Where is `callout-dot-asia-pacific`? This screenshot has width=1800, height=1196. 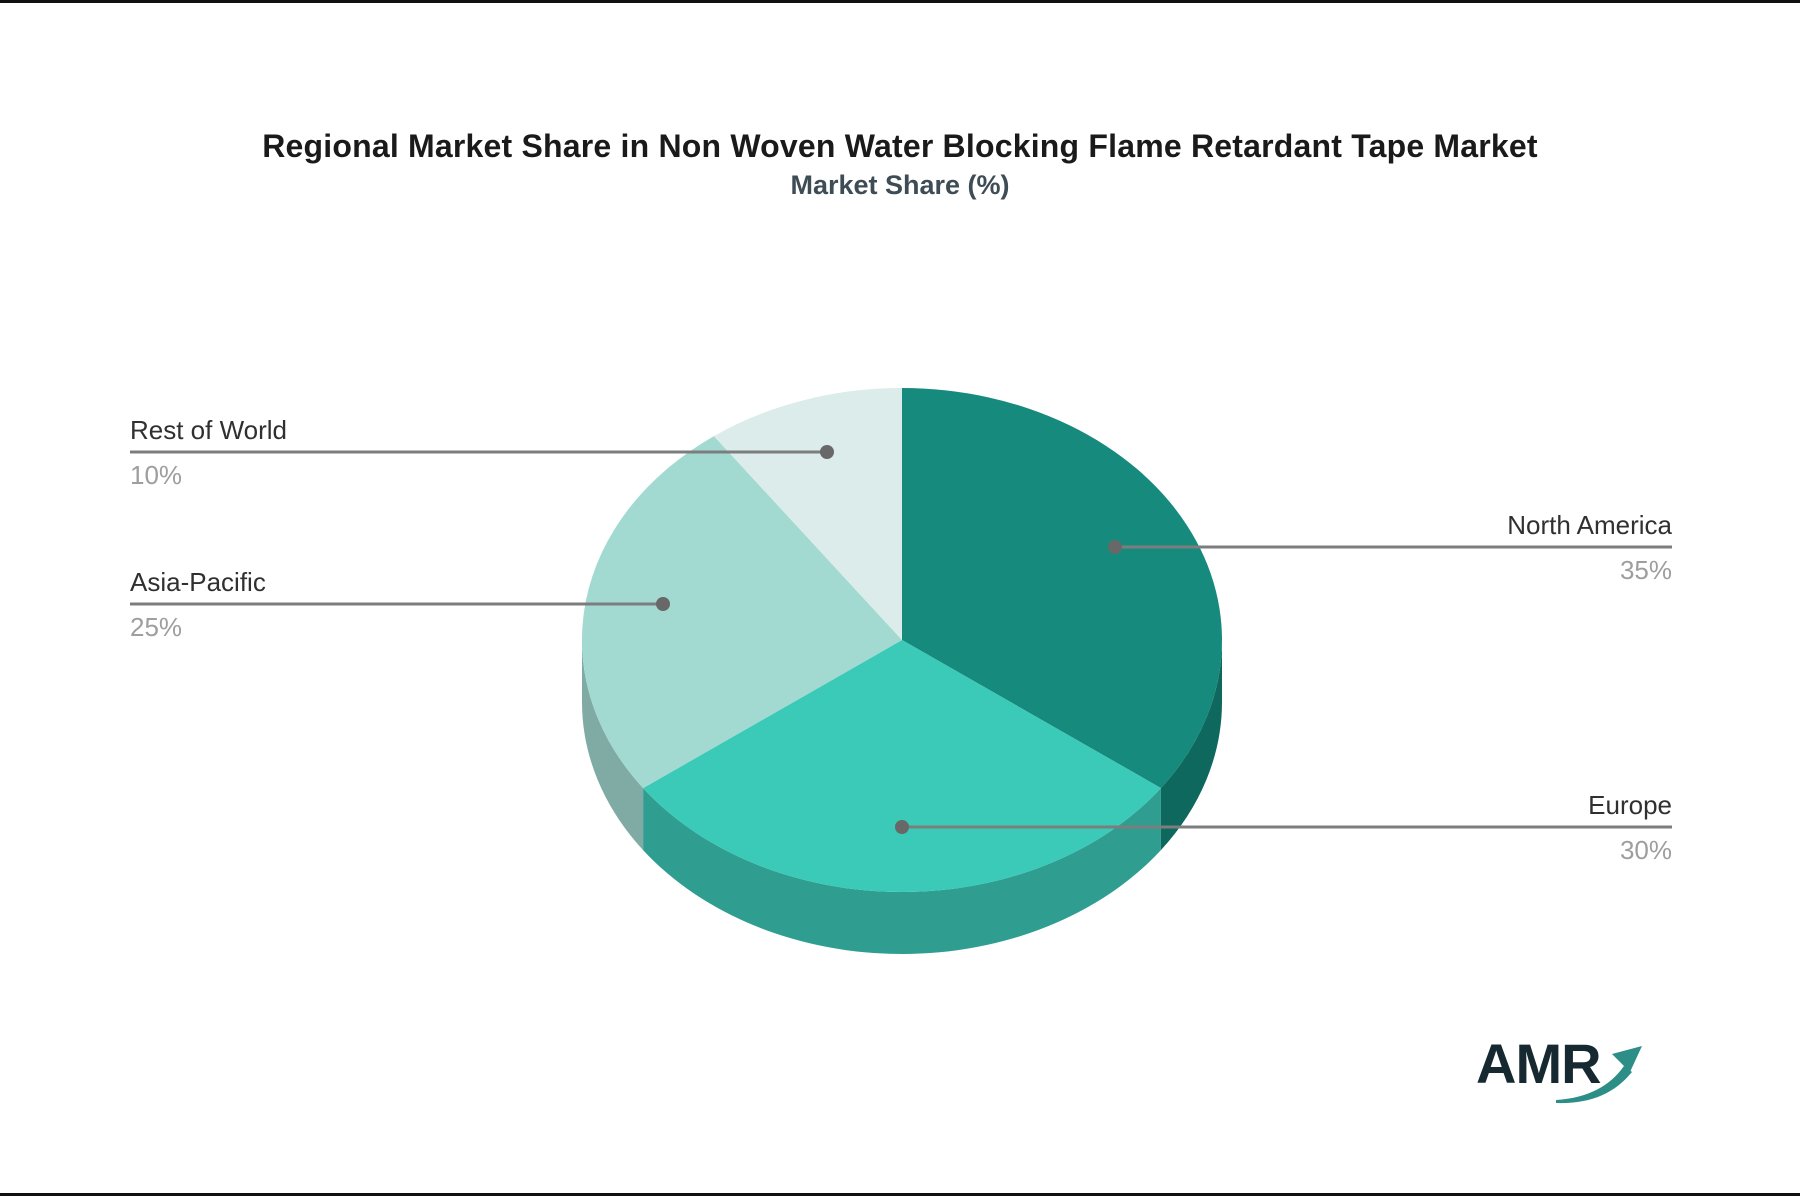
callout-dot-asia-pacific is located at coordinates (663, 604).